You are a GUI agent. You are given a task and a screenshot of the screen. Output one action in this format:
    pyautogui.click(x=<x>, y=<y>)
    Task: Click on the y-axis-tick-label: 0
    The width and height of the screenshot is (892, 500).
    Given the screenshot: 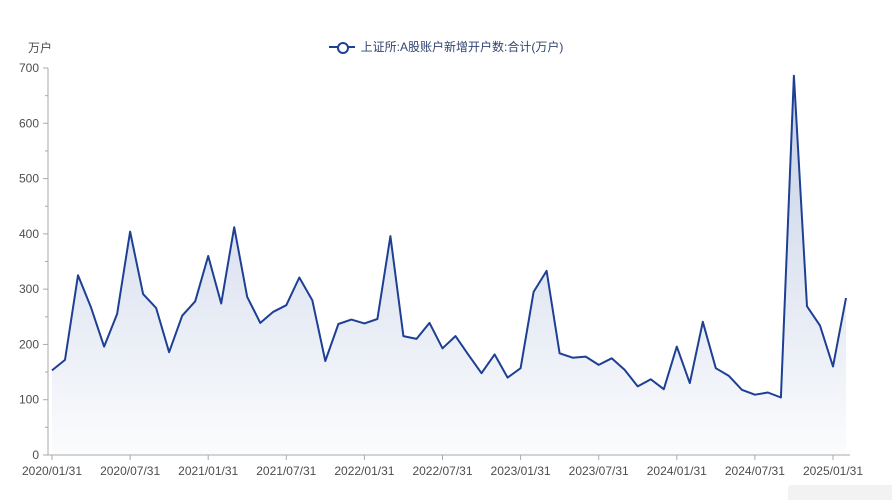 What is the action you would take?
    pyautogui.click(x=35, y=455)
    